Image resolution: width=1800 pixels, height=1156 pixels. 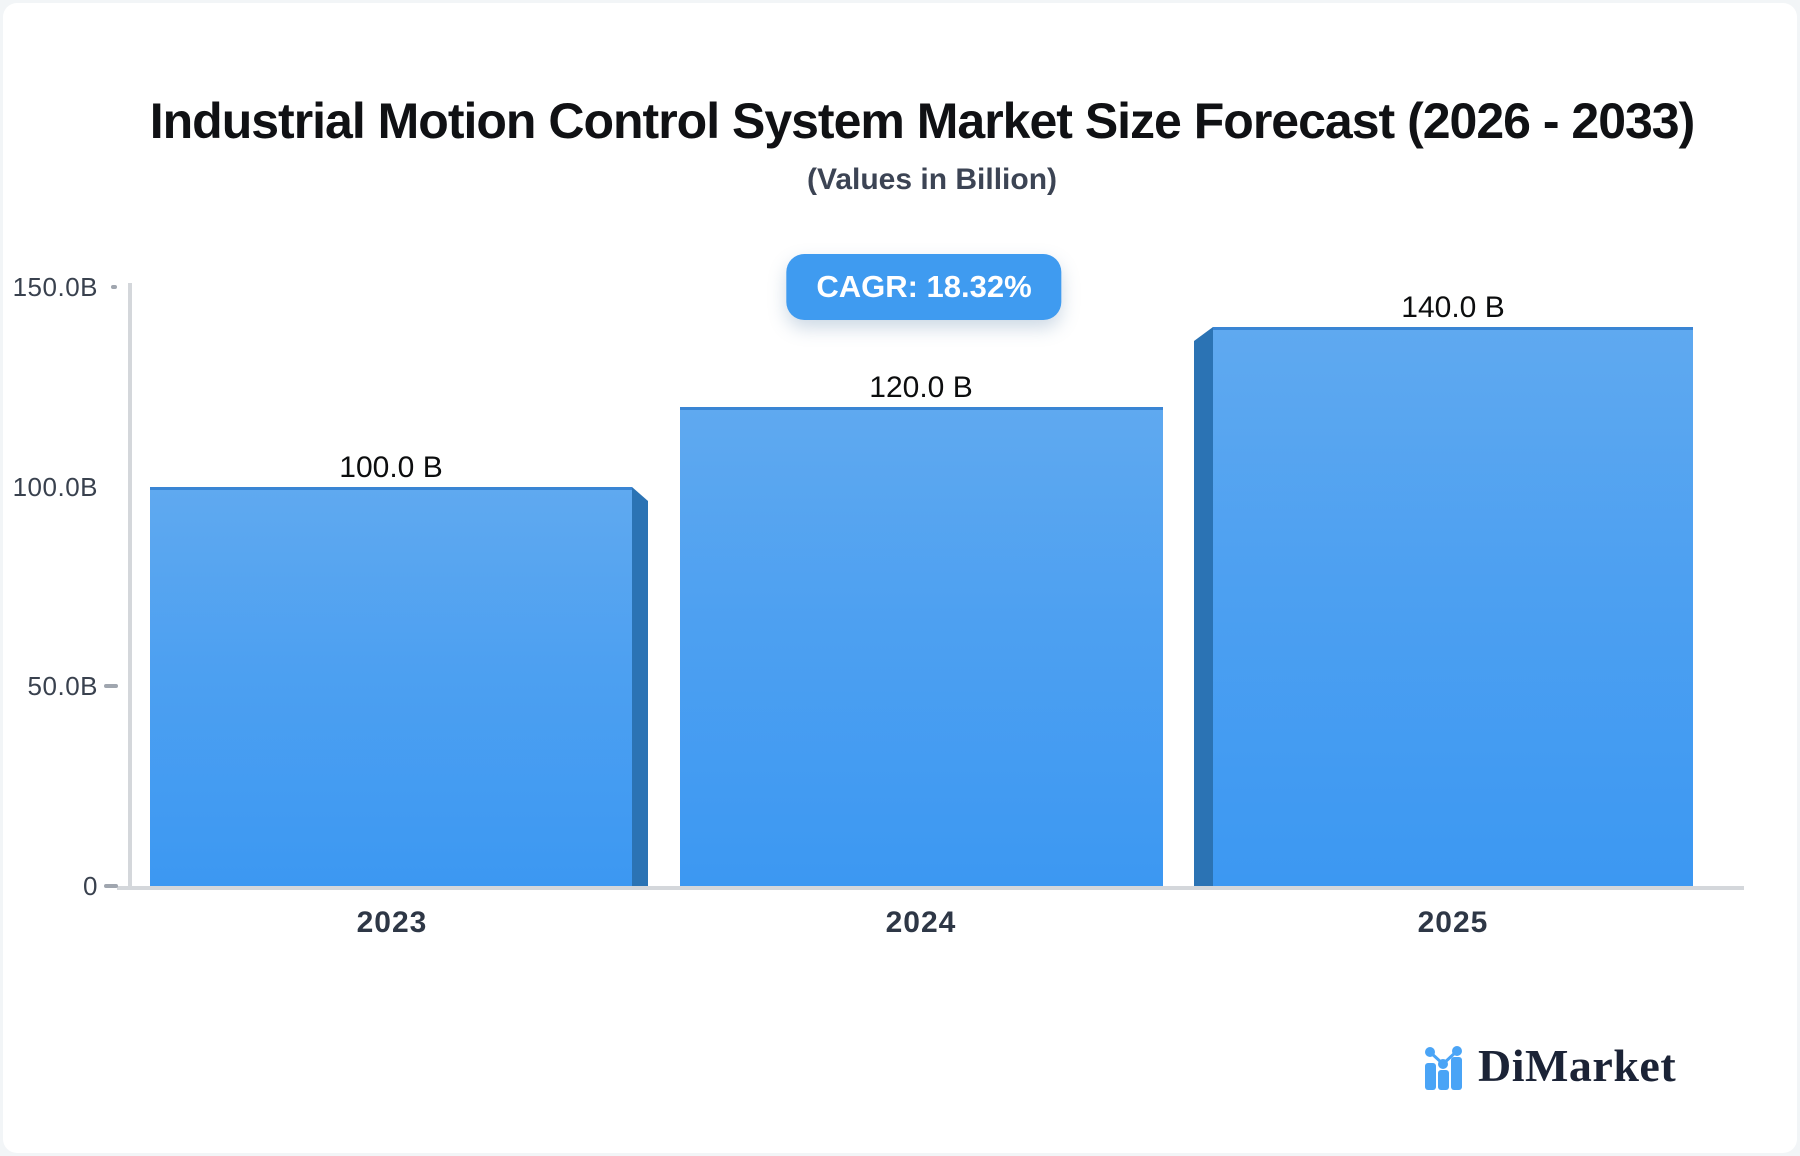 What do you see at coordinates (391, 686) in the screenshot?
I see `bar-2023` at bounding box center [391, 686].